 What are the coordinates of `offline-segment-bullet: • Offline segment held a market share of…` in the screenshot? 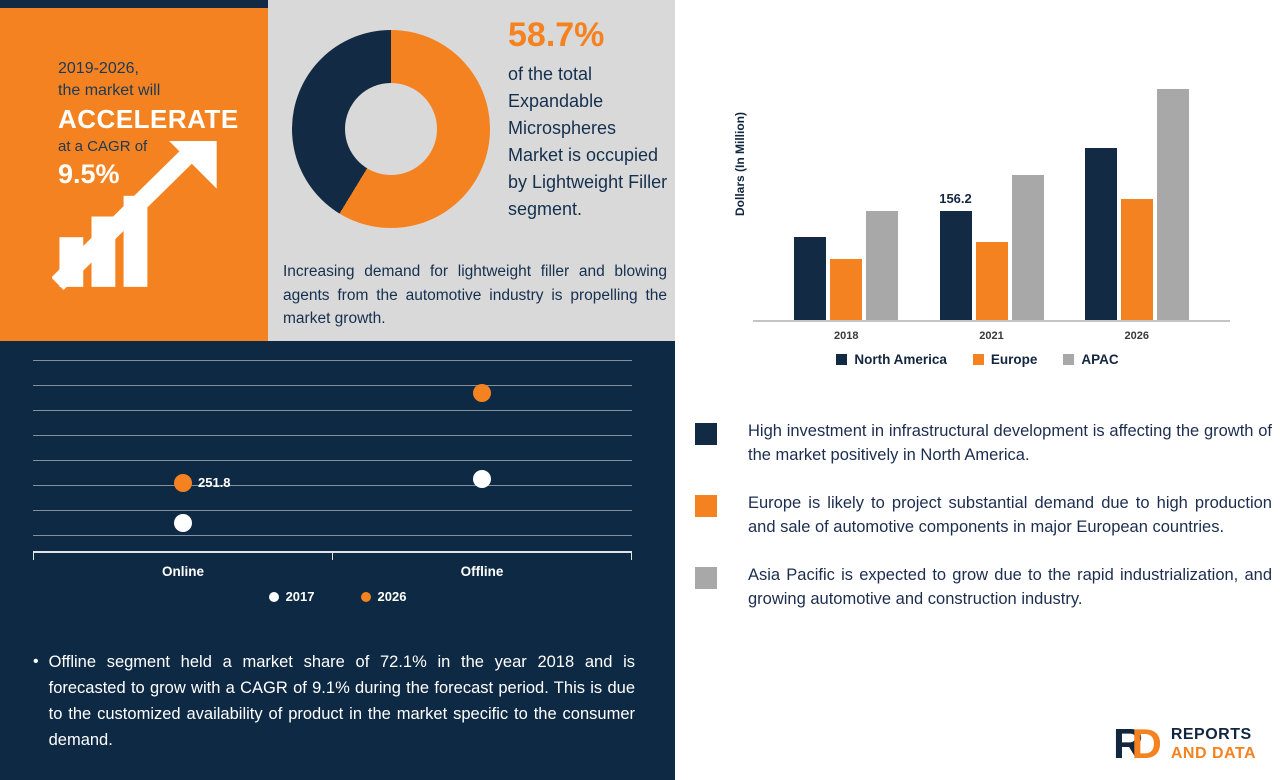 It's located at (334, 701).